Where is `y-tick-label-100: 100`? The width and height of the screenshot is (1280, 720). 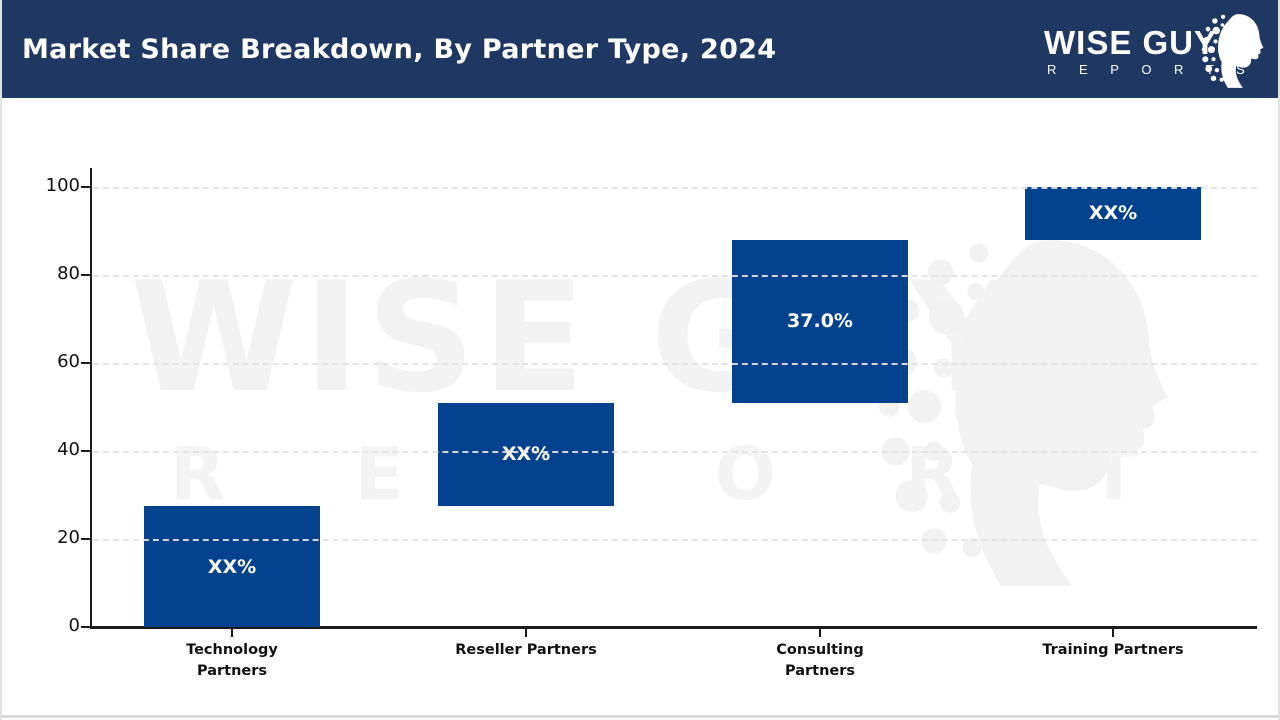 y-tick-label-100: 100 is located at coordinates (62, 185).